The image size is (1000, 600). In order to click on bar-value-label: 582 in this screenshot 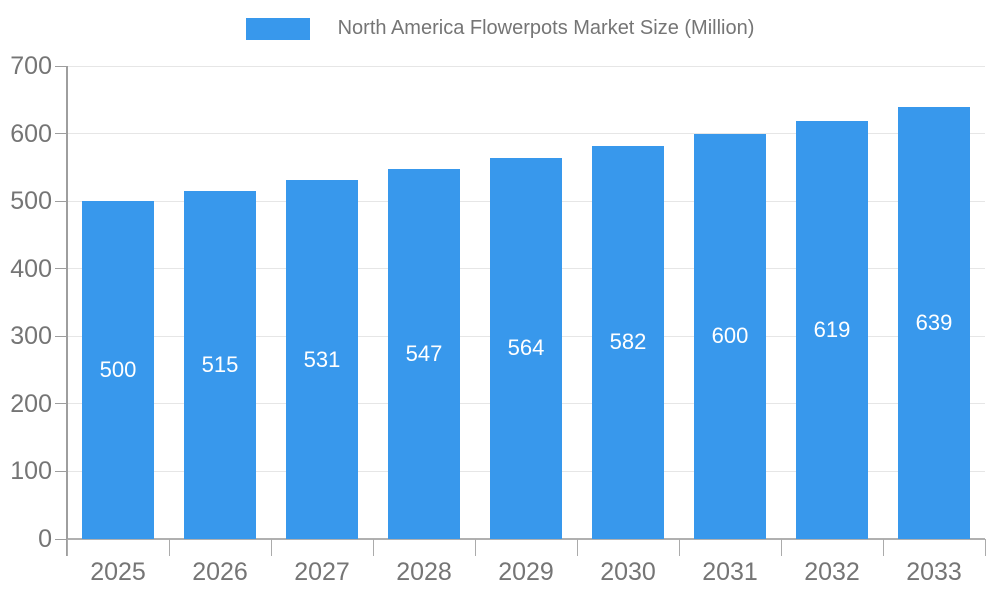, I will do `click(628, 342)`.